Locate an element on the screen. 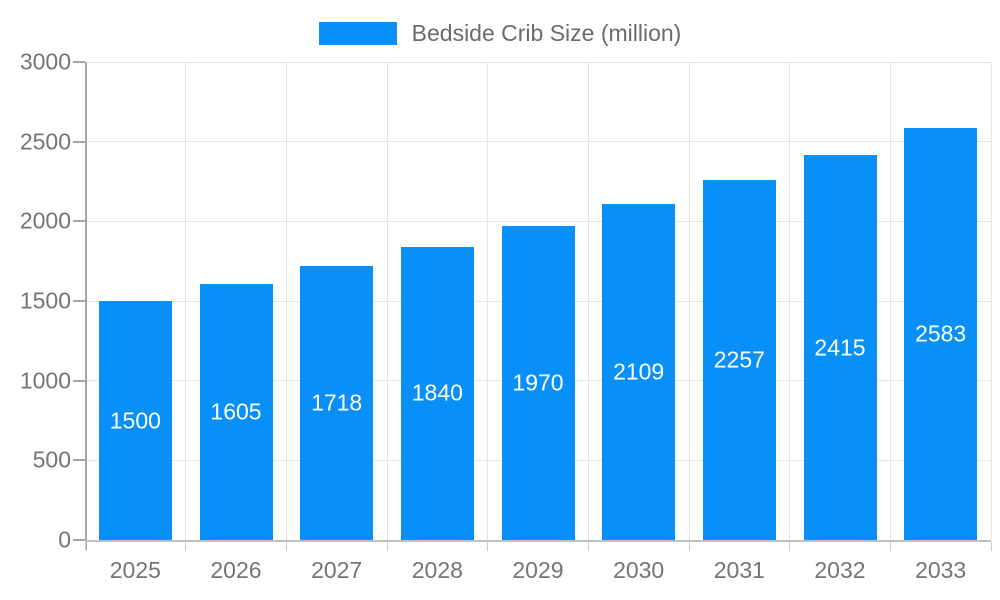 Image resolution: width=1000 pixels, height=600 pixels. y-axis-label: 500 is located at coordinates (51, 459).